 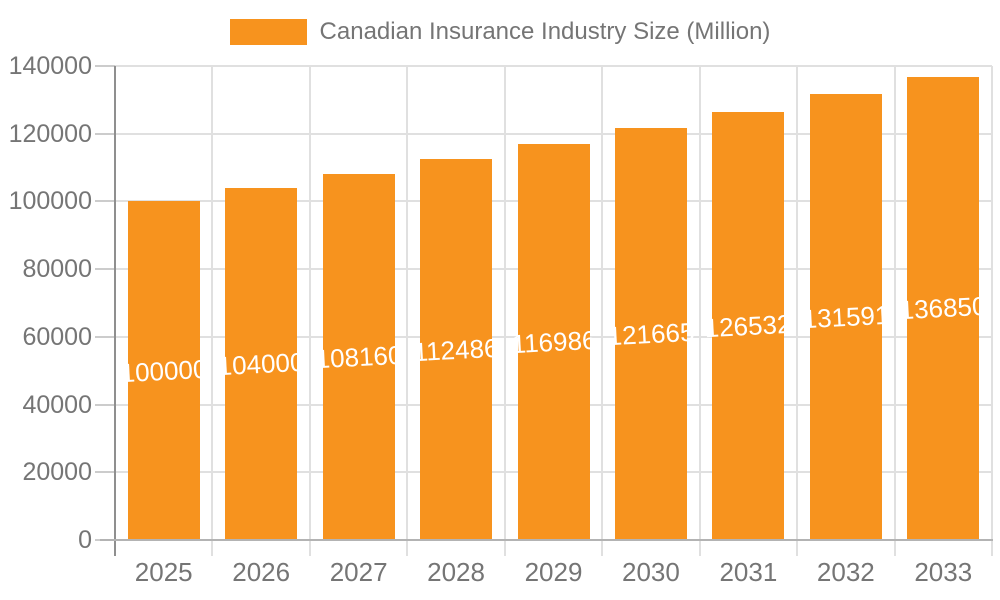 I want to click on y-axis-label: 140000, so click(x=50, y=66).